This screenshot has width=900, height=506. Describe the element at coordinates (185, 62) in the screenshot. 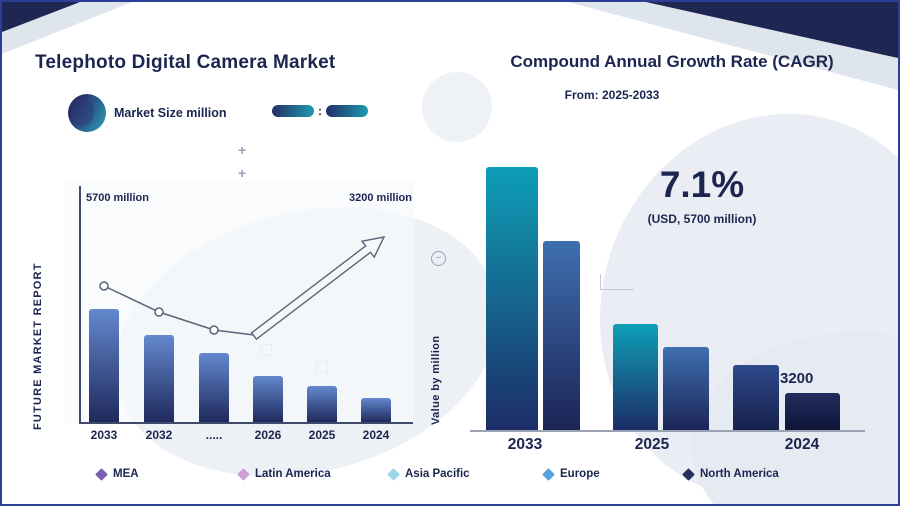

I see `left-chart-title: Telephoto Digital Camera Market` at that location.